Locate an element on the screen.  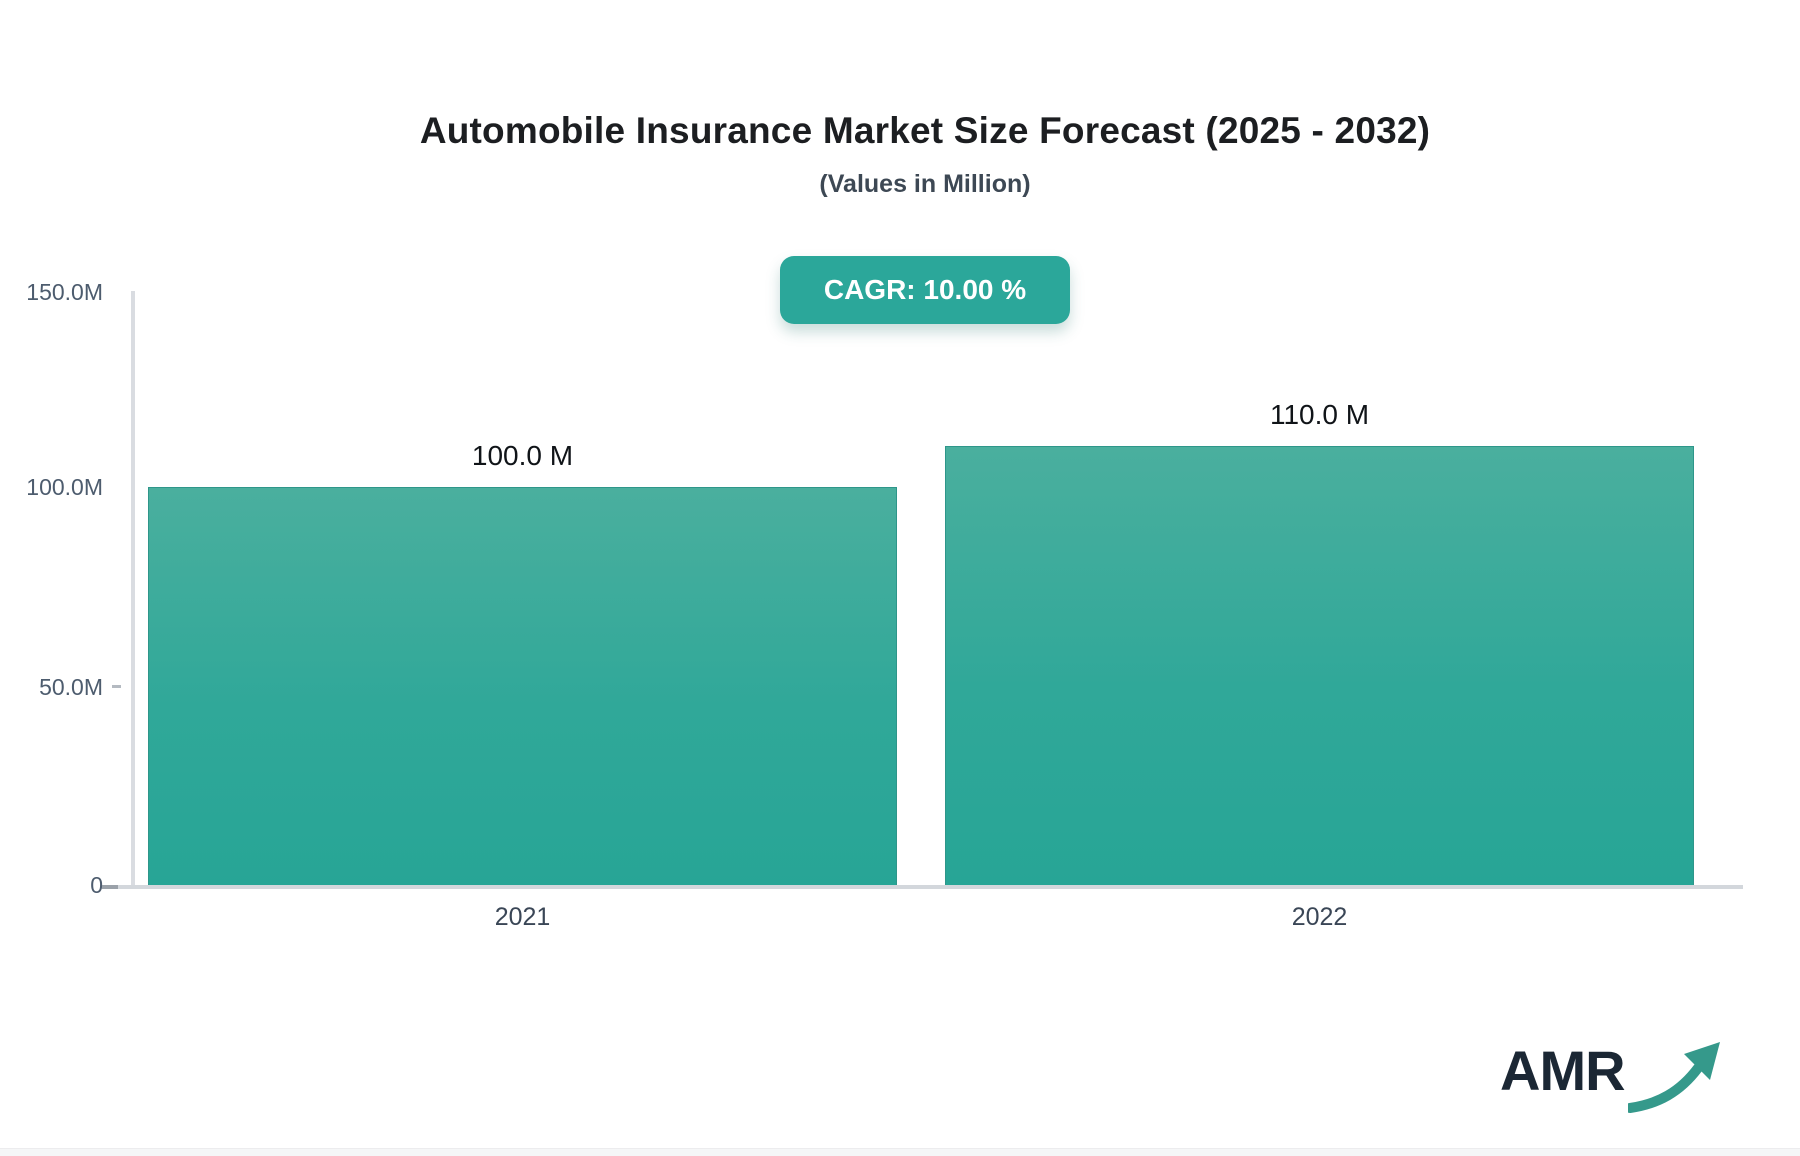
x-axis-baseline is located at coordinates (921, 887).